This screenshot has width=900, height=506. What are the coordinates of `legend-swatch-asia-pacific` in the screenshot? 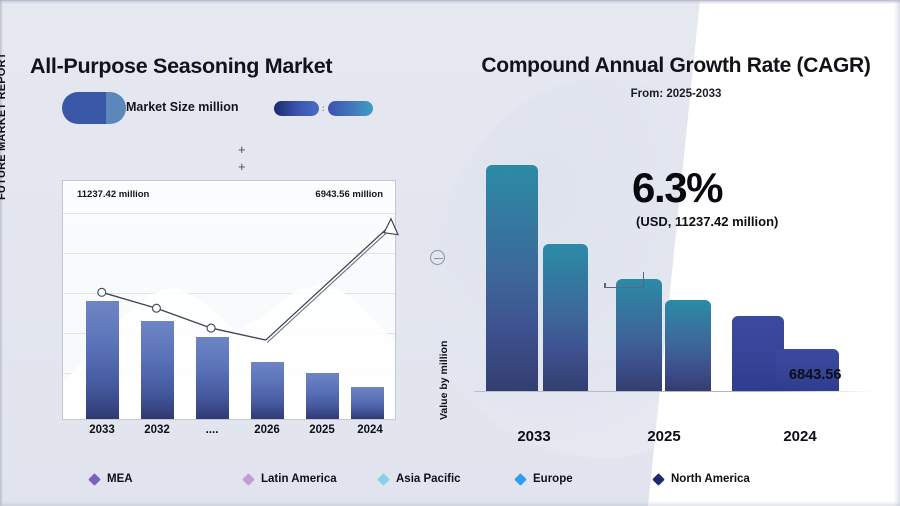 It's located at (383, 479).